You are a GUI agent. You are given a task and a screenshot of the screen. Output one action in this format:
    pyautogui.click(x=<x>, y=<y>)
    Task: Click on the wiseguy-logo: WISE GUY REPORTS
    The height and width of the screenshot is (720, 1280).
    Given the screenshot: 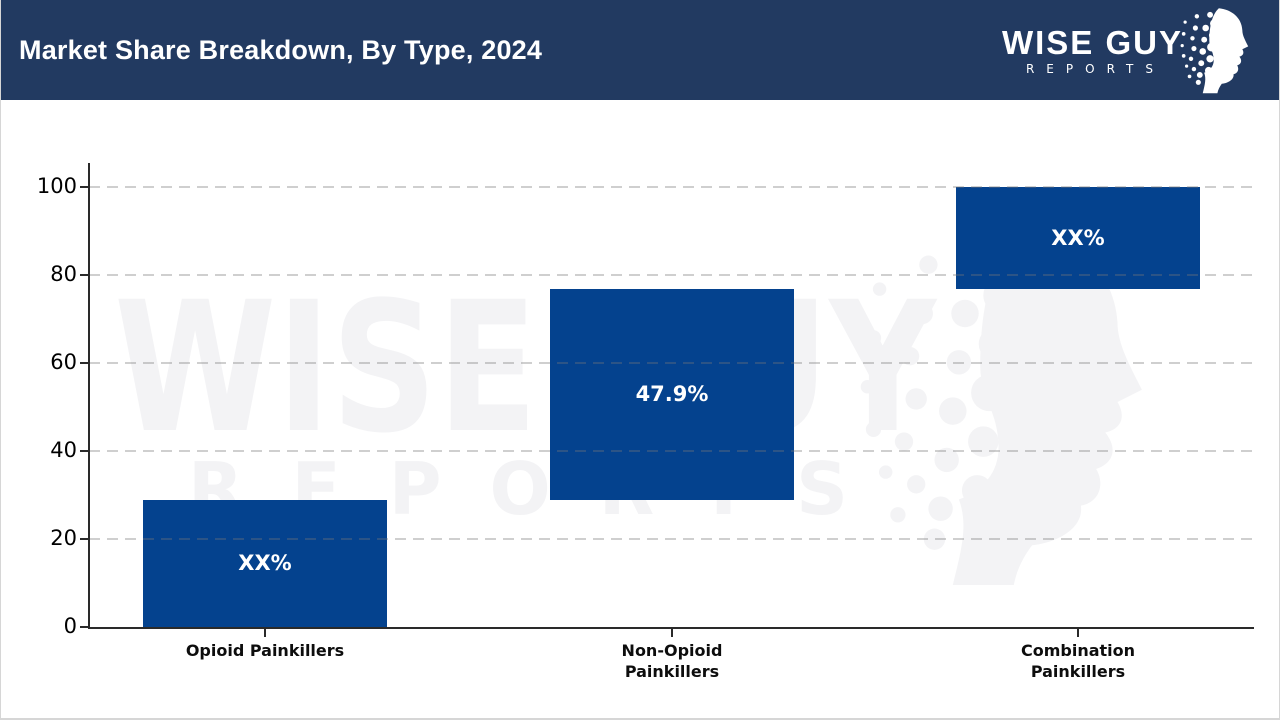 What is the action you would take?
    pyautogui.click(x=1127, y=50)
    